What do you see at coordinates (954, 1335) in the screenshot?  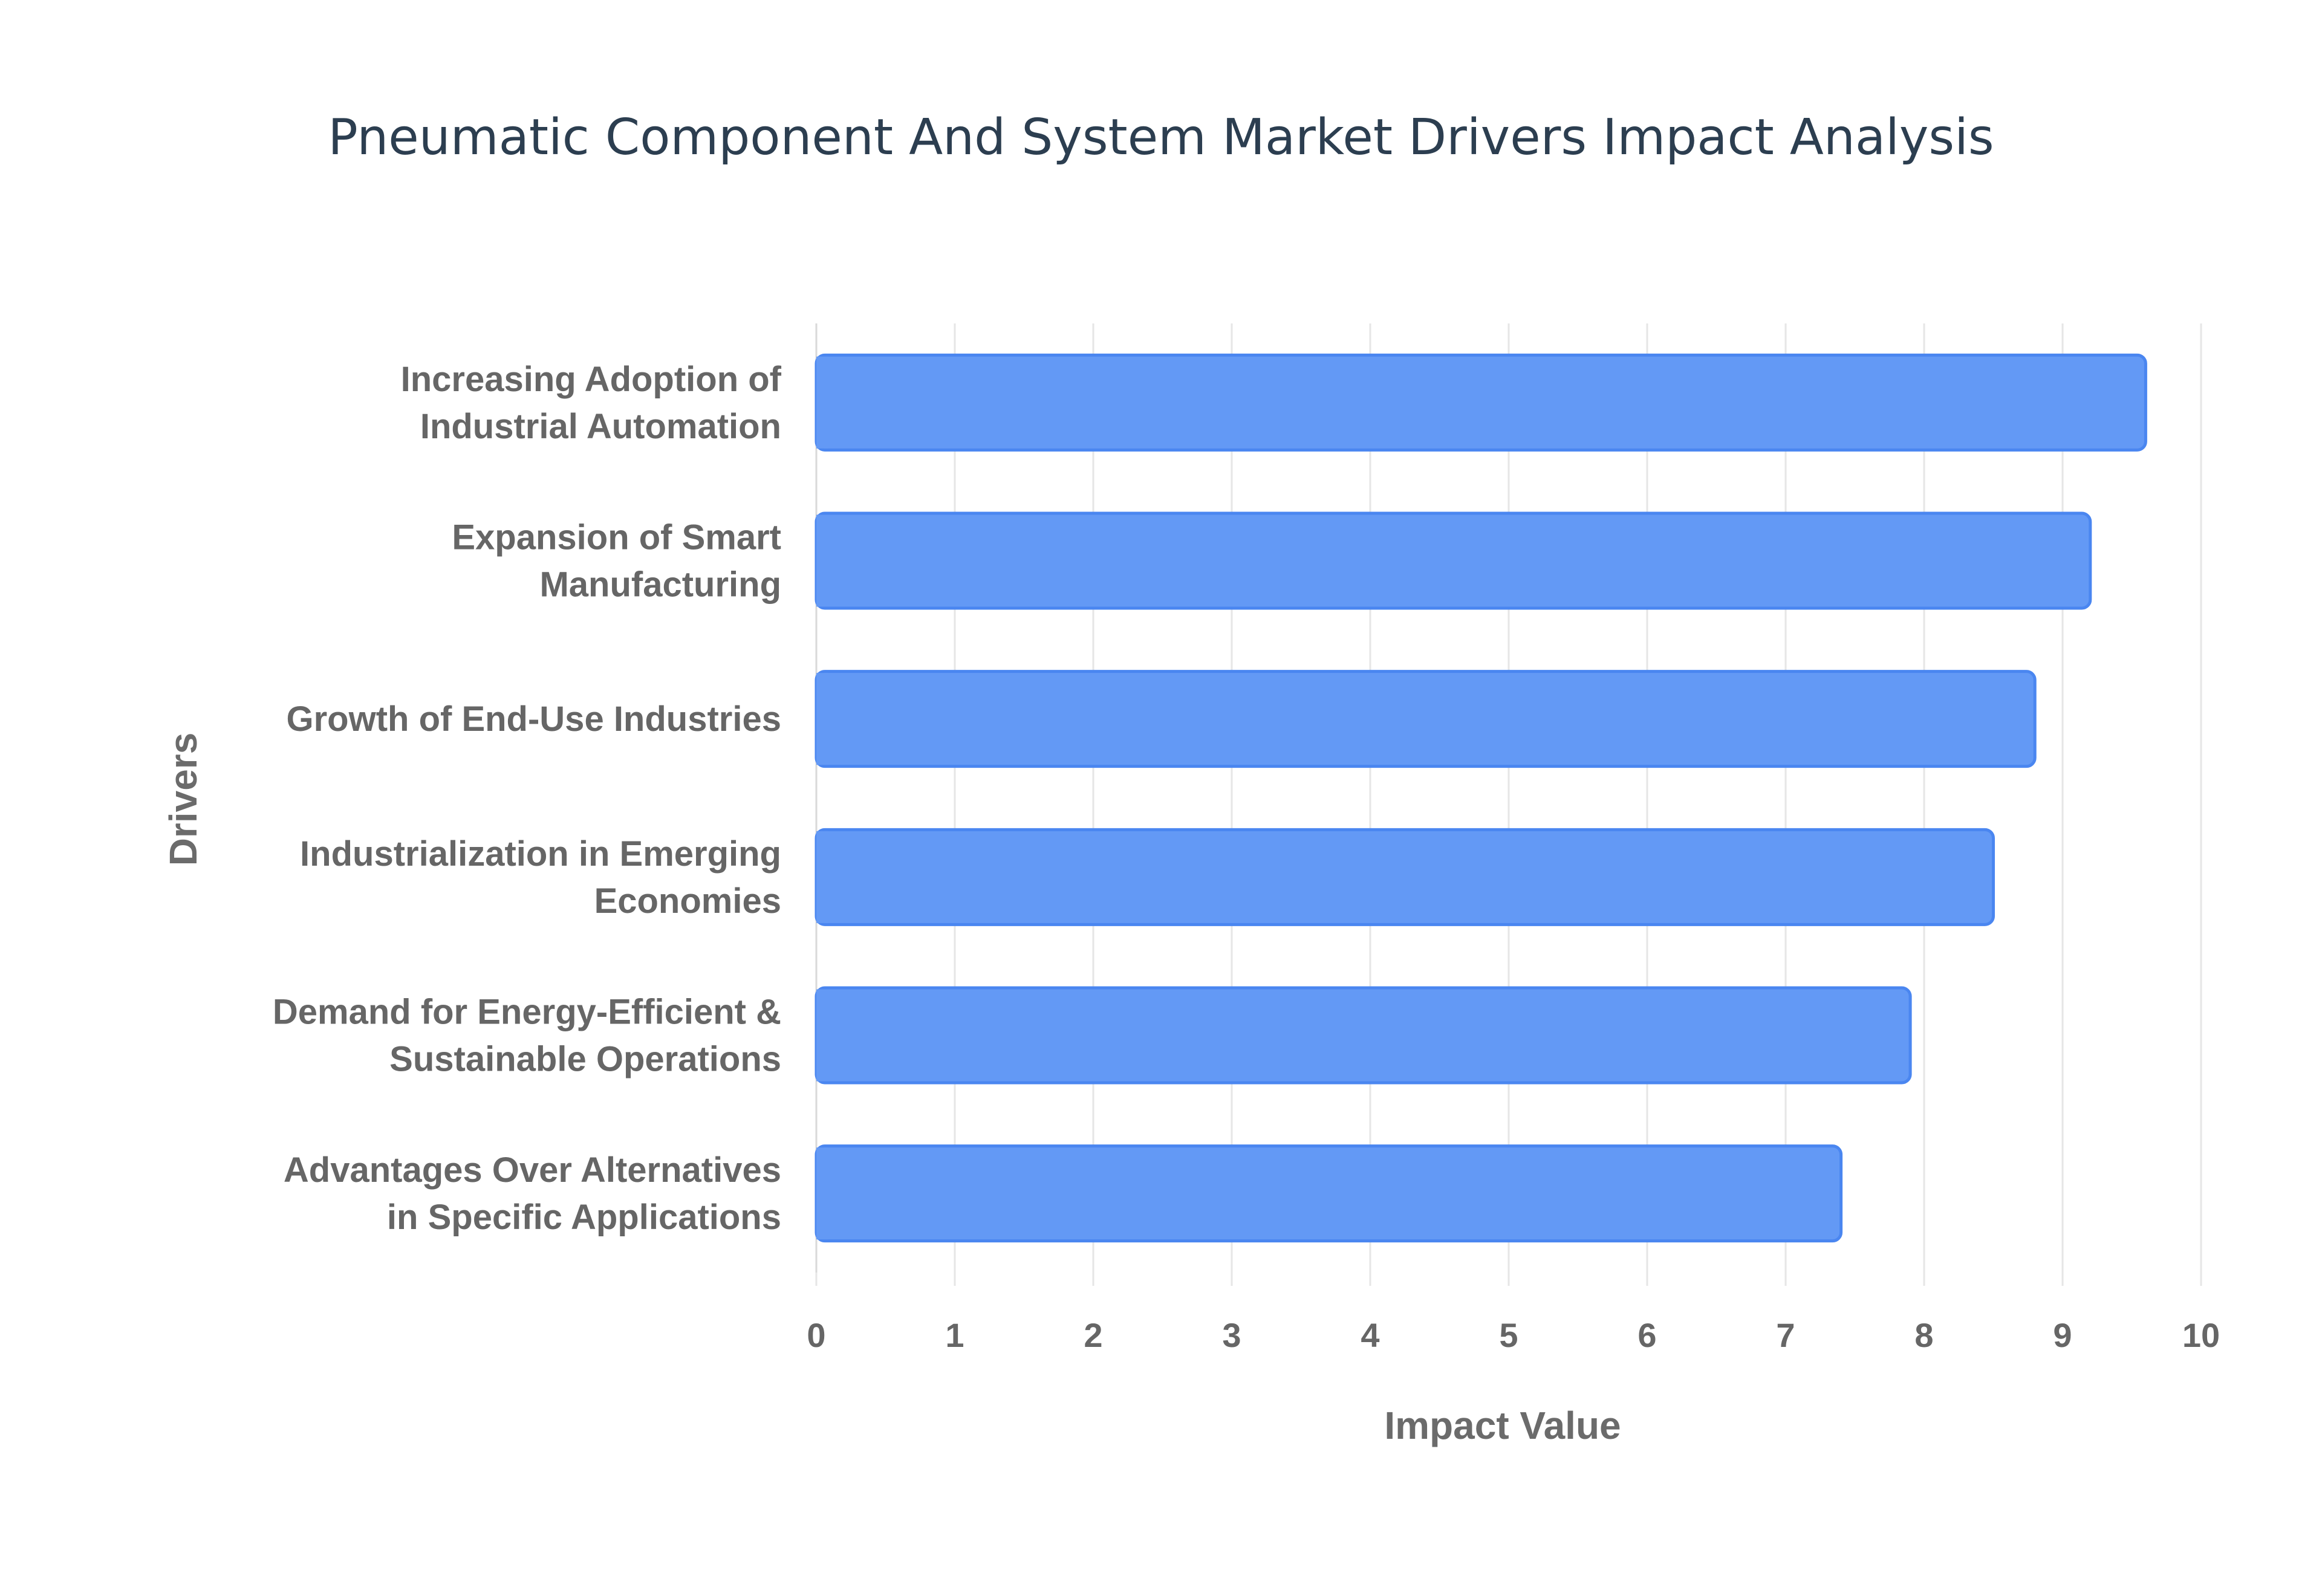 I see `x-tick-label: 1` at bounding box center [954, 1335].